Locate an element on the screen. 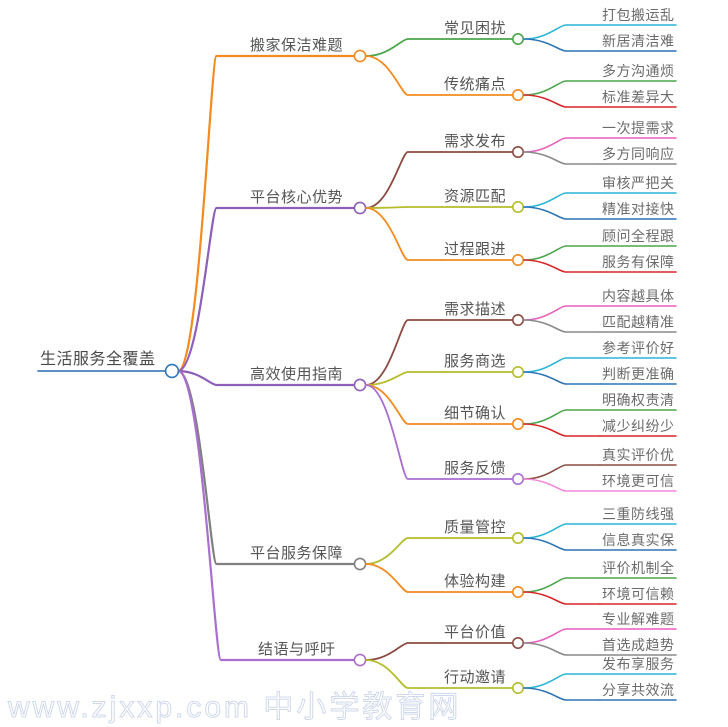 The height and width of the screenshot is (727, 728). subnode-label-1-2: 传统痛点 is located at coordinates (475, 84).